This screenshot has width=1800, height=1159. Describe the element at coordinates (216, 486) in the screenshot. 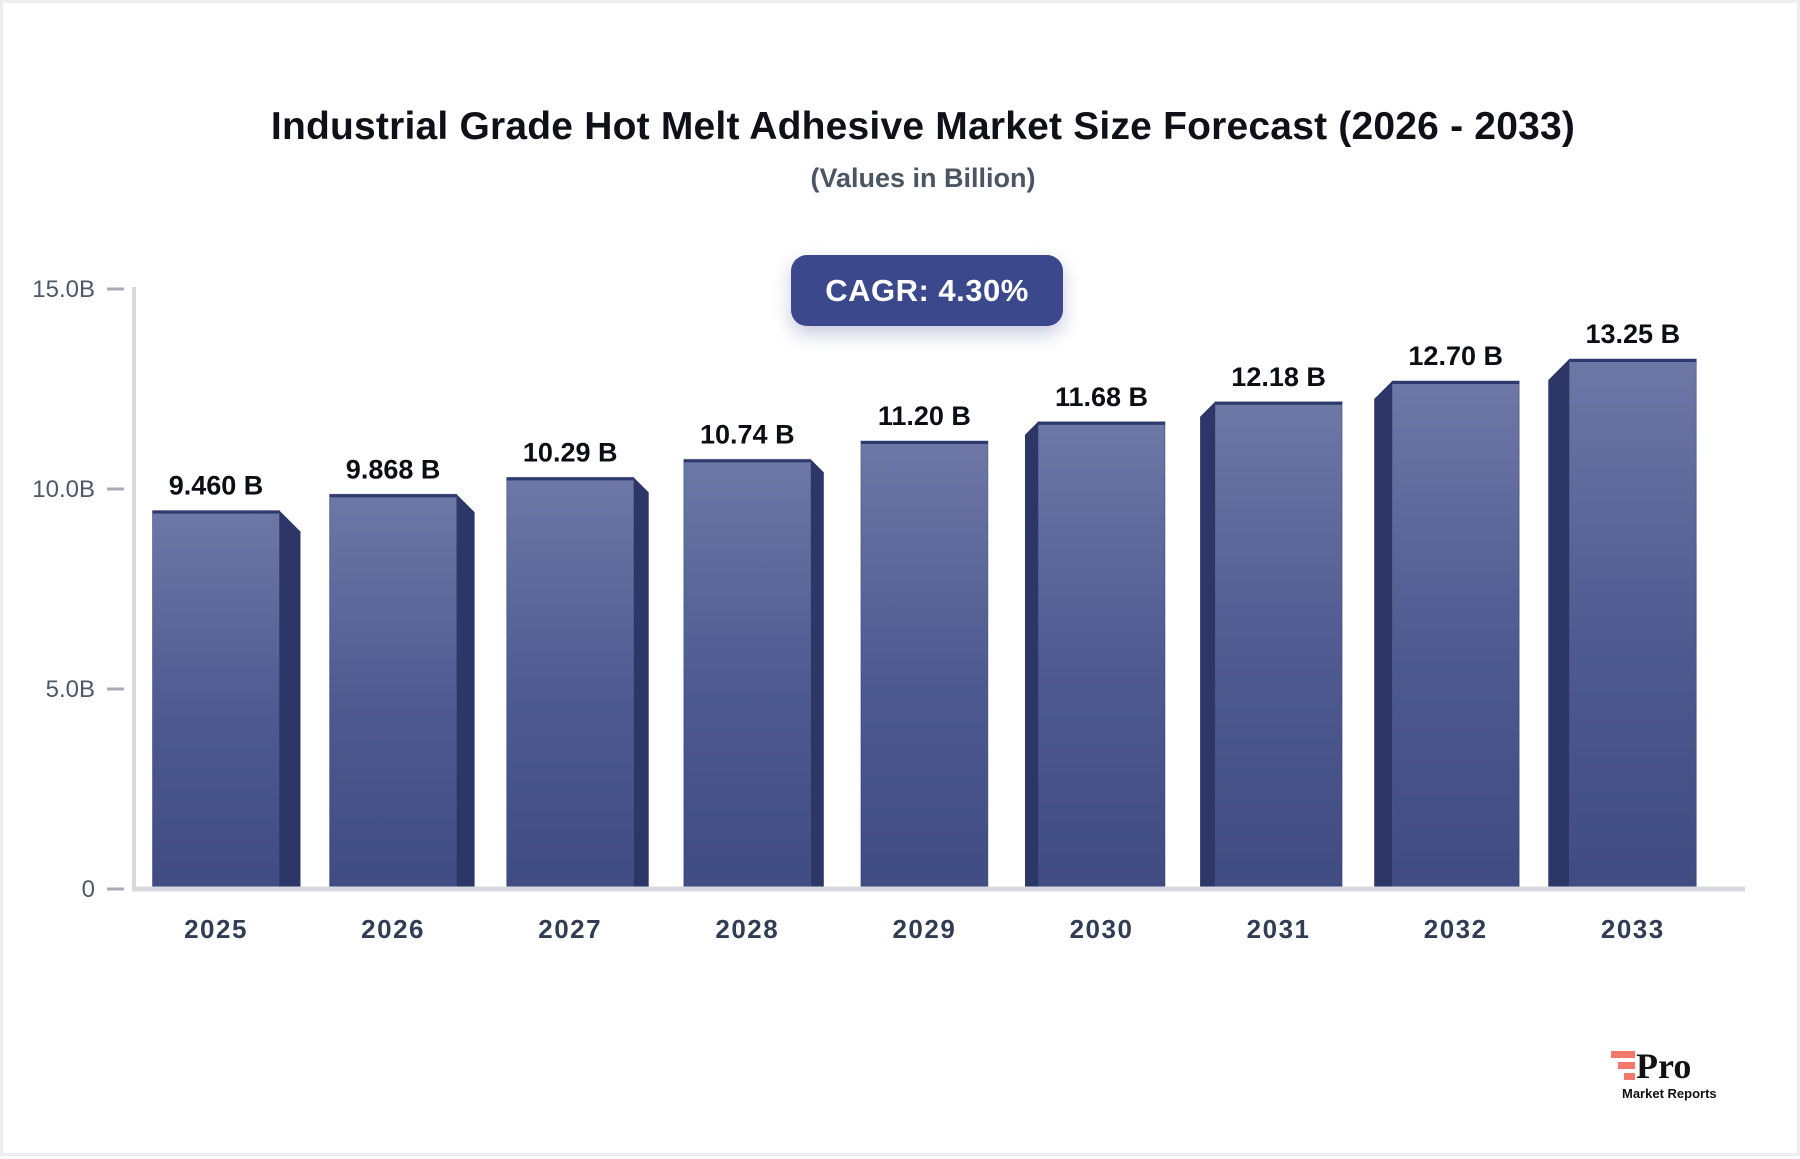

I see `bar-value-label: 9.460 B` at that location.